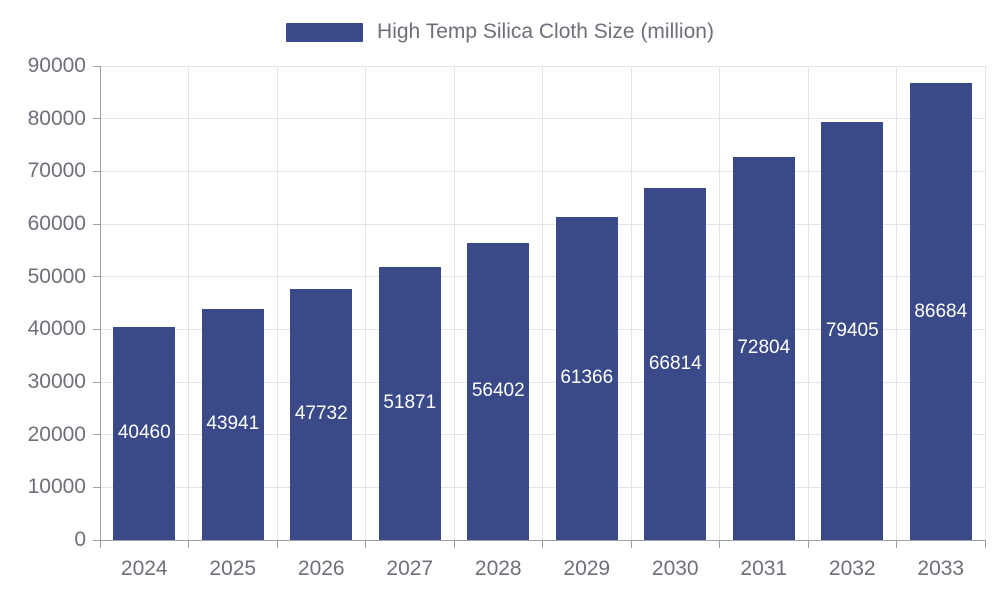 This screenshot has height=600, width=1000. I want to click on y-tick-label: 20000, so click(56, 434).